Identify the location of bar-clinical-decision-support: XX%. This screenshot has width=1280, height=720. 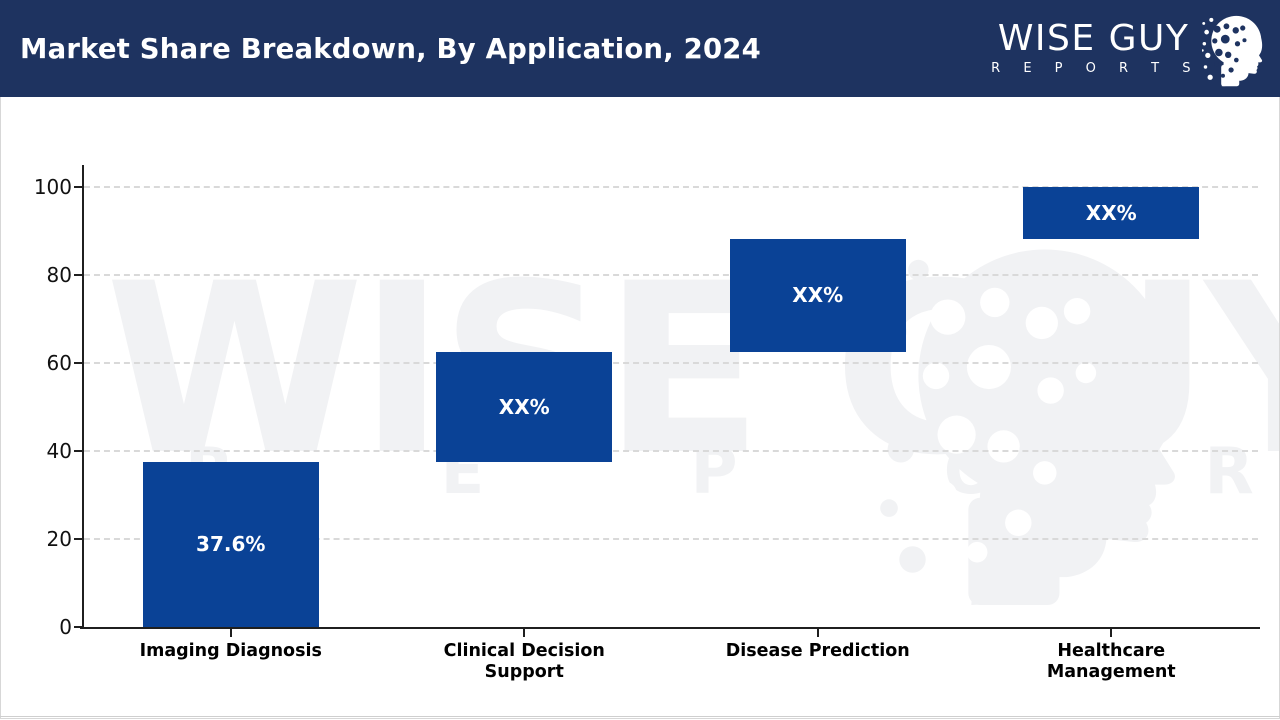
(524, 406).